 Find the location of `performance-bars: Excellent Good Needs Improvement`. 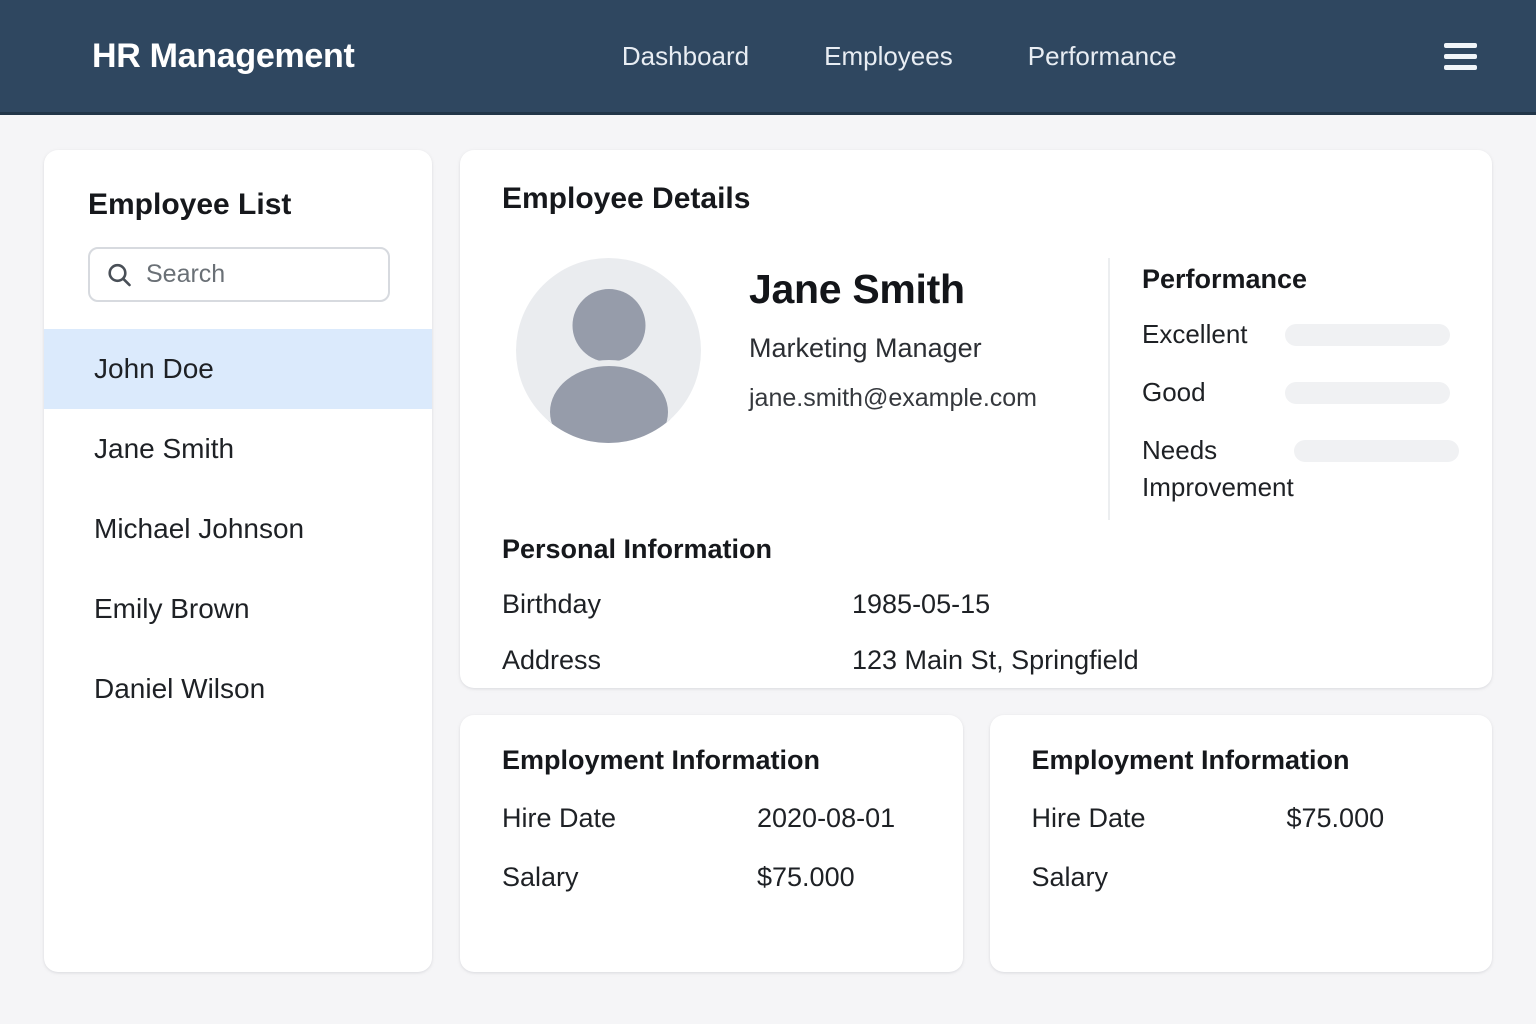

performance-bars: Excellent Good Needs Improvement is located at coordinates (1300, 411).